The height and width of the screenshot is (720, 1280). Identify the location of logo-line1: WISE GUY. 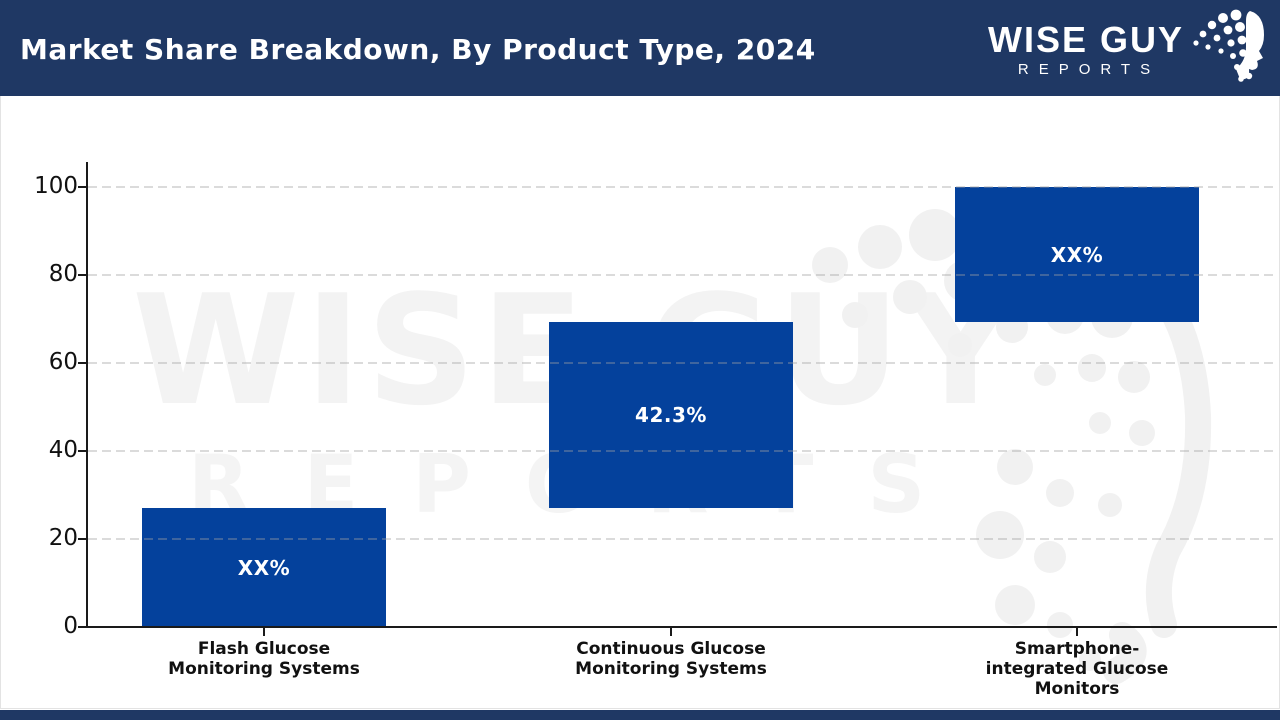
(1085, 39).